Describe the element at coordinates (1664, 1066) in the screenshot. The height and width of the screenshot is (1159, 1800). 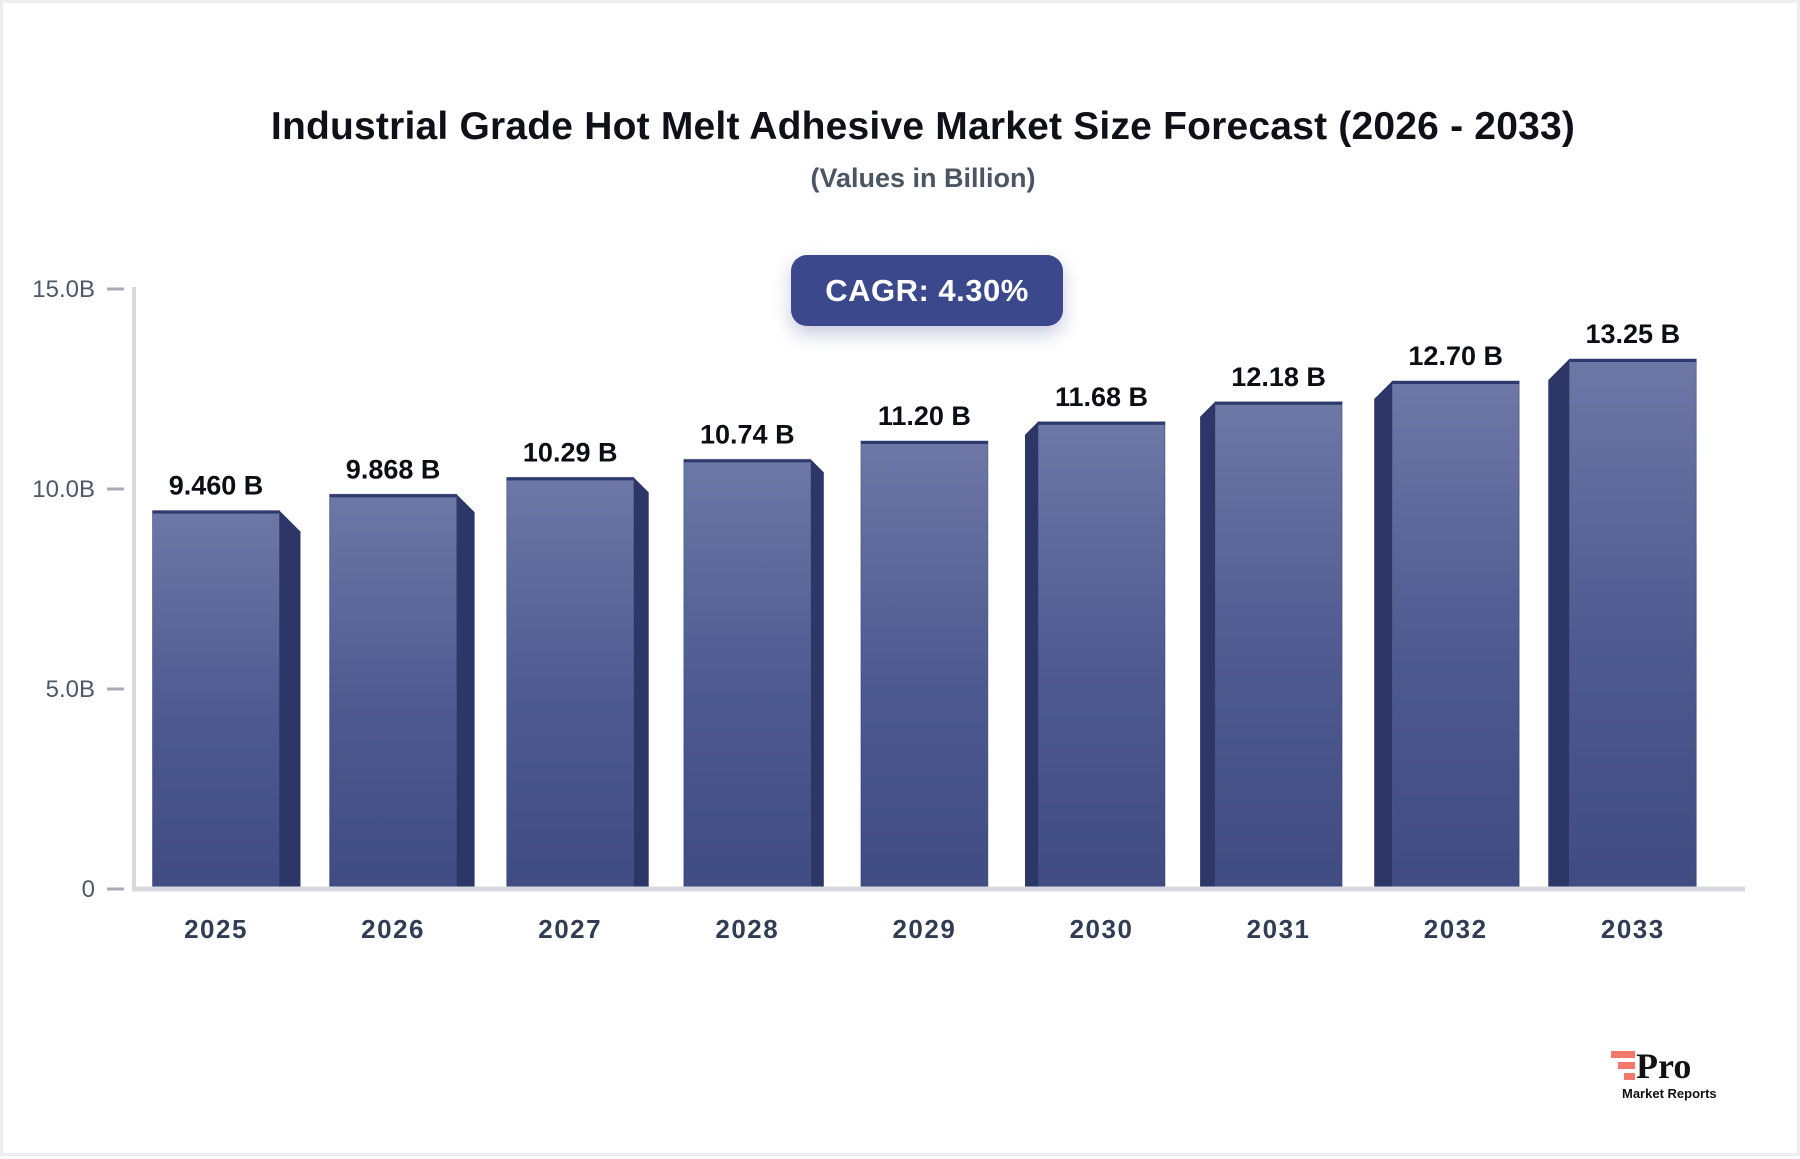
I see `logo-wordmark: Pro` at that location.